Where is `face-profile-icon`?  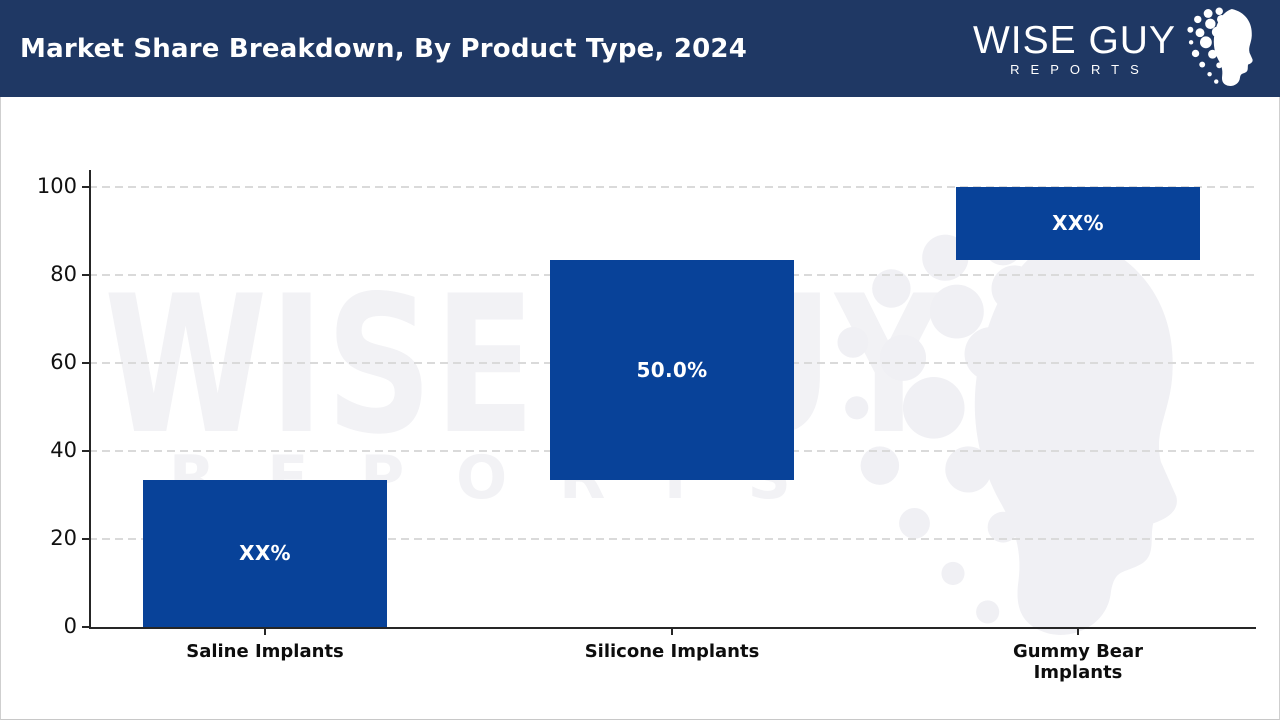
face-profile-icon is located at coordinates (1220, 46).